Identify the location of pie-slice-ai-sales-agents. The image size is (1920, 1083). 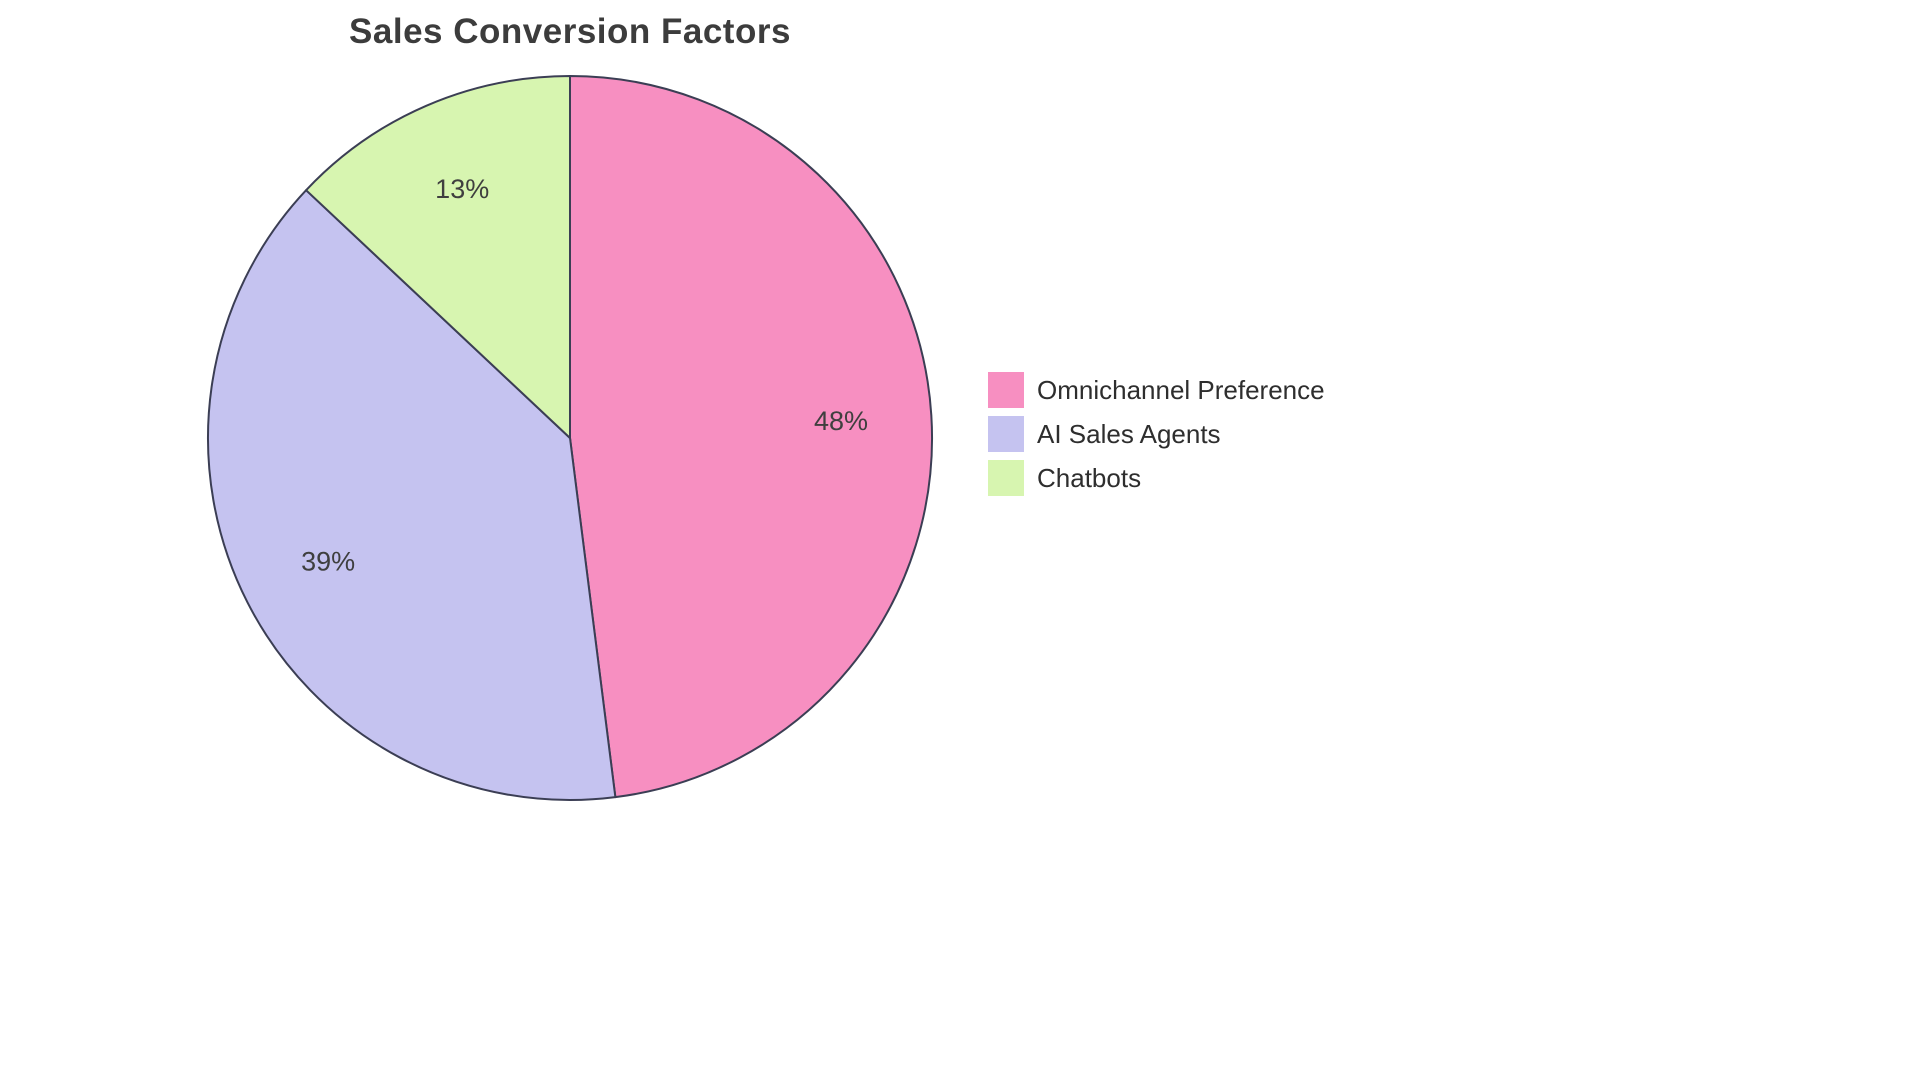
(412, 495).